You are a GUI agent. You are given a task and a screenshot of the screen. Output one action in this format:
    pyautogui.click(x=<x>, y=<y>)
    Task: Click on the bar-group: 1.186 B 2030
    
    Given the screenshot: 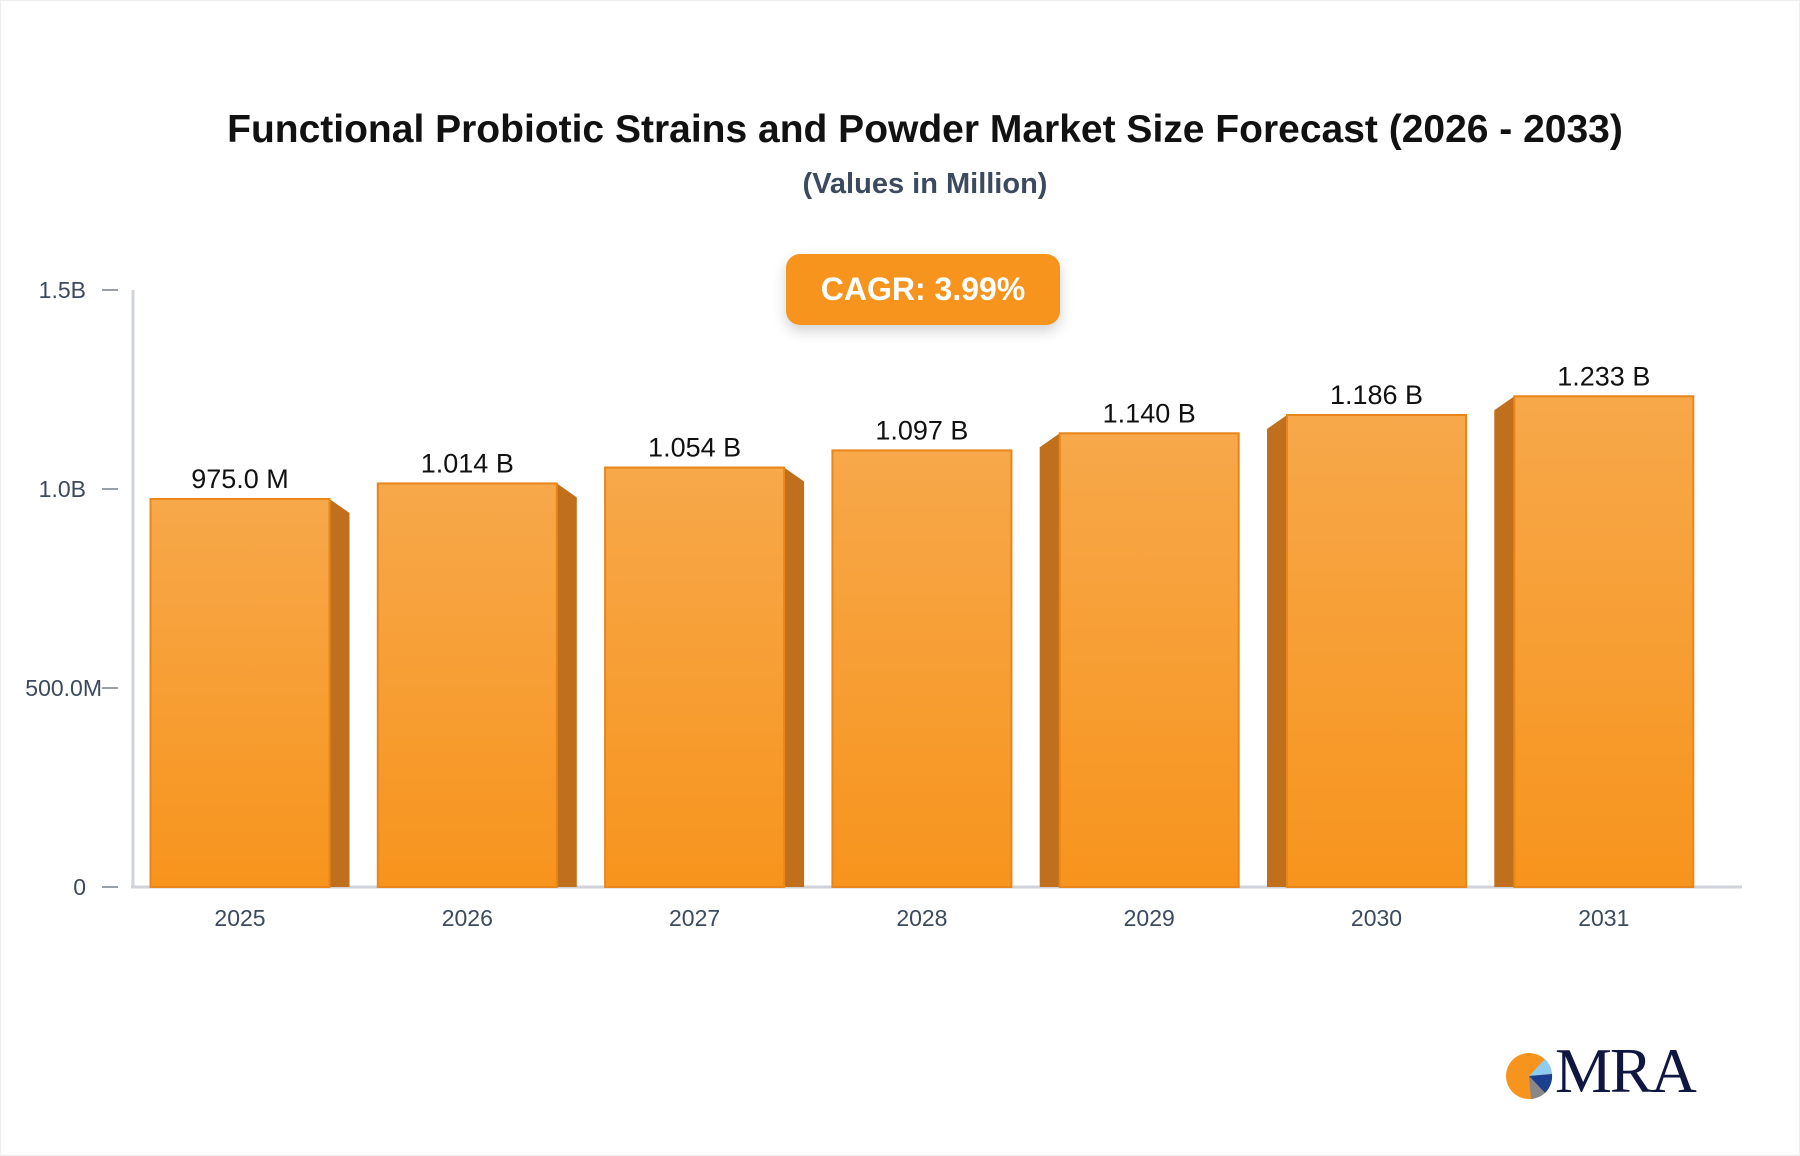 What is the action you would take?
    pyautogui.click(x=1367, y=655)
    